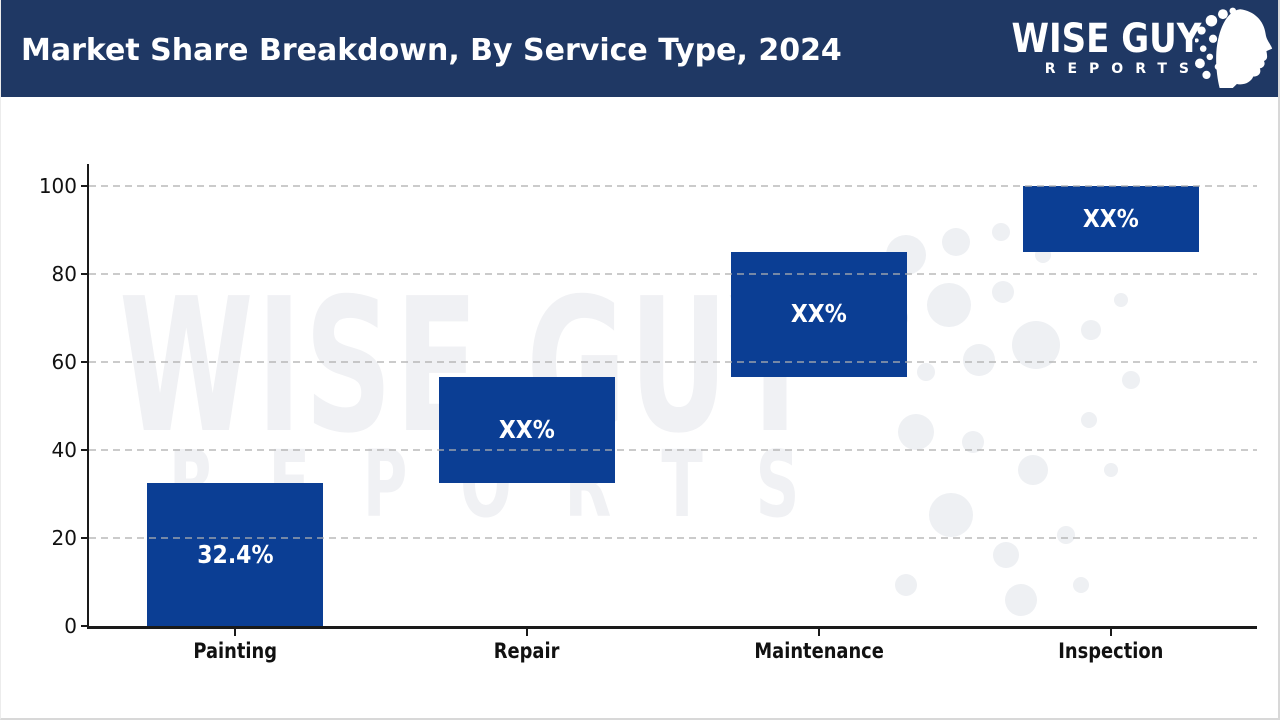 The image size is (1280, 720). I want to click on bar-inspection, so click(1111, 219).